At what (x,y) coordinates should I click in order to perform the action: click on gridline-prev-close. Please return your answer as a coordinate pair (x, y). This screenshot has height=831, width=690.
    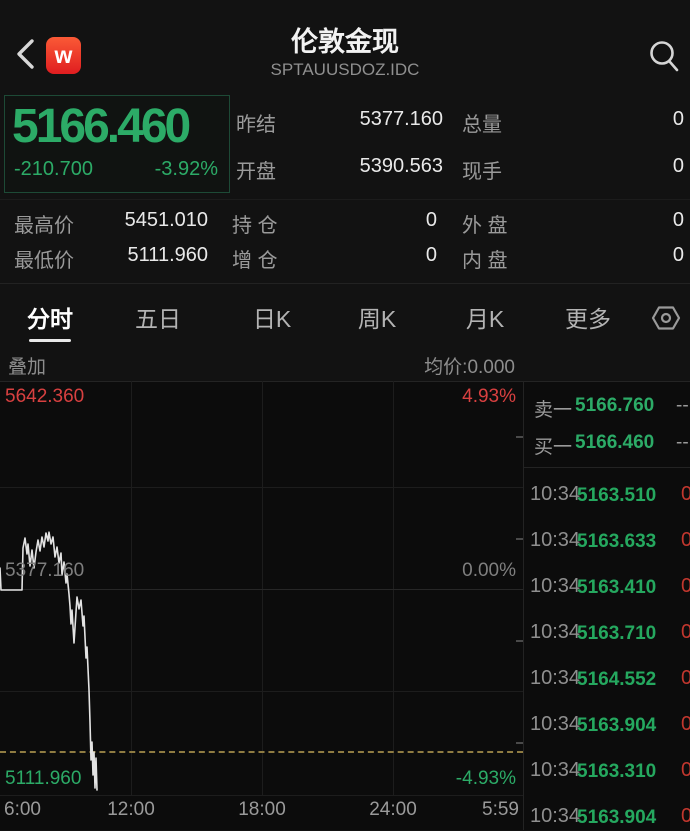
    Looking at the image, I should click on (261, 589).